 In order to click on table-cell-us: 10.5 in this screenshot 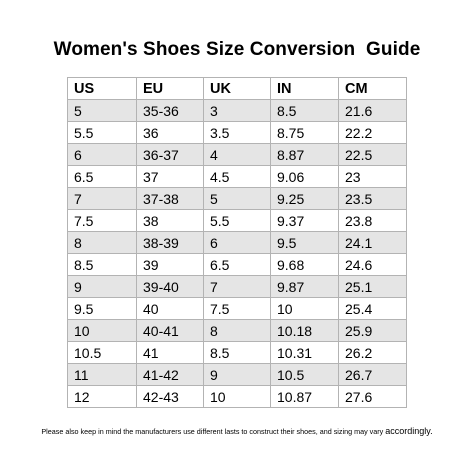, I will do `click(102, 352)`.